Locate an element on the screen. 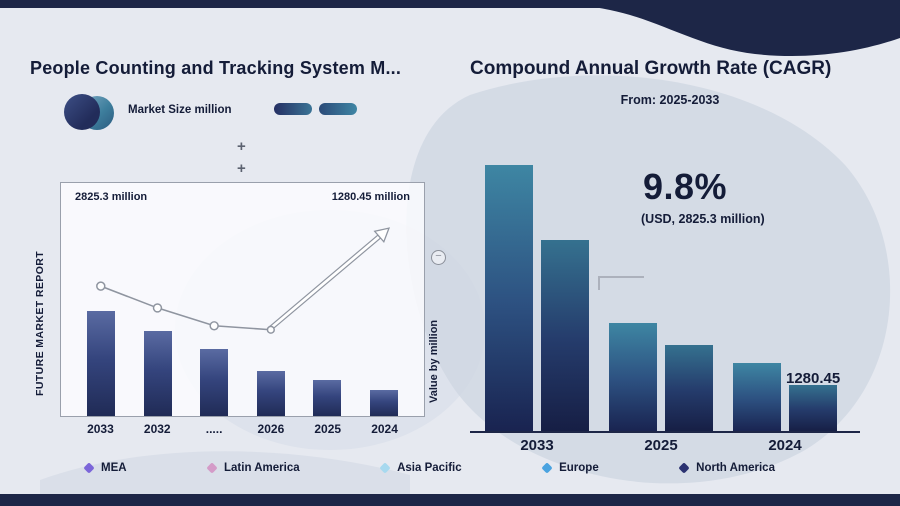 This screenshot has width=900, height=506. right-years: 2033 2025 2024 is located at coordinates (665, 445).